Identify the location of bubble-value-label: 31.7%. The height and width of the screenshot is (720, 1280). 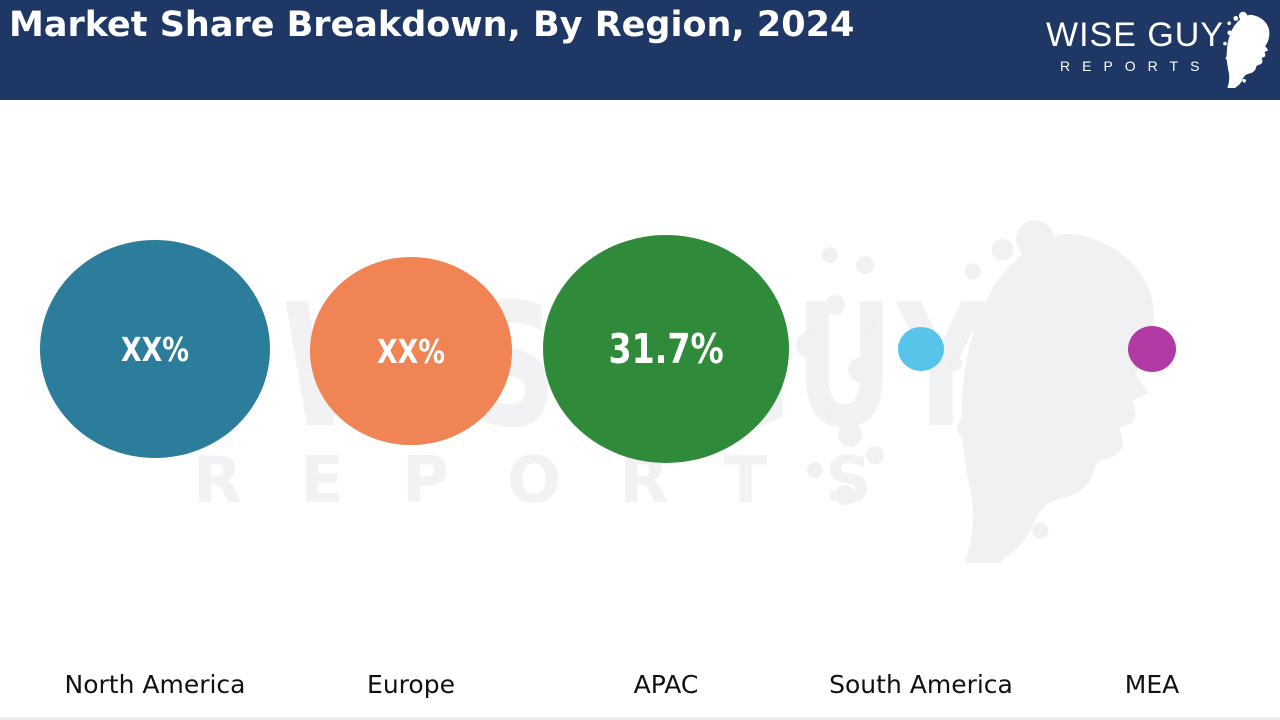
(666, 349).